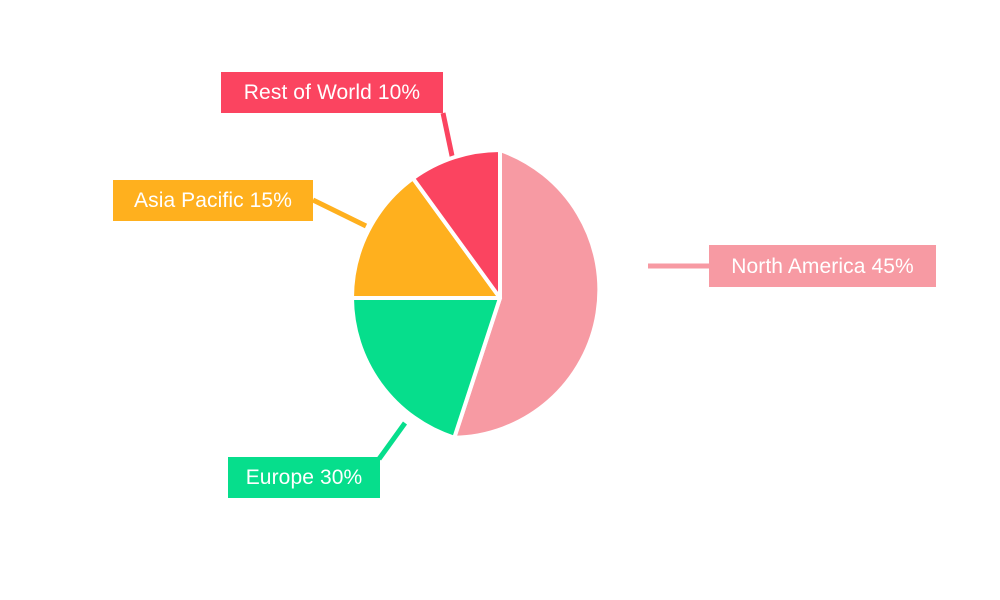 Image resolution: width=1000 pixels, height=600 pixels. I want to click on pie-slice-north-america, so click(527, 294).